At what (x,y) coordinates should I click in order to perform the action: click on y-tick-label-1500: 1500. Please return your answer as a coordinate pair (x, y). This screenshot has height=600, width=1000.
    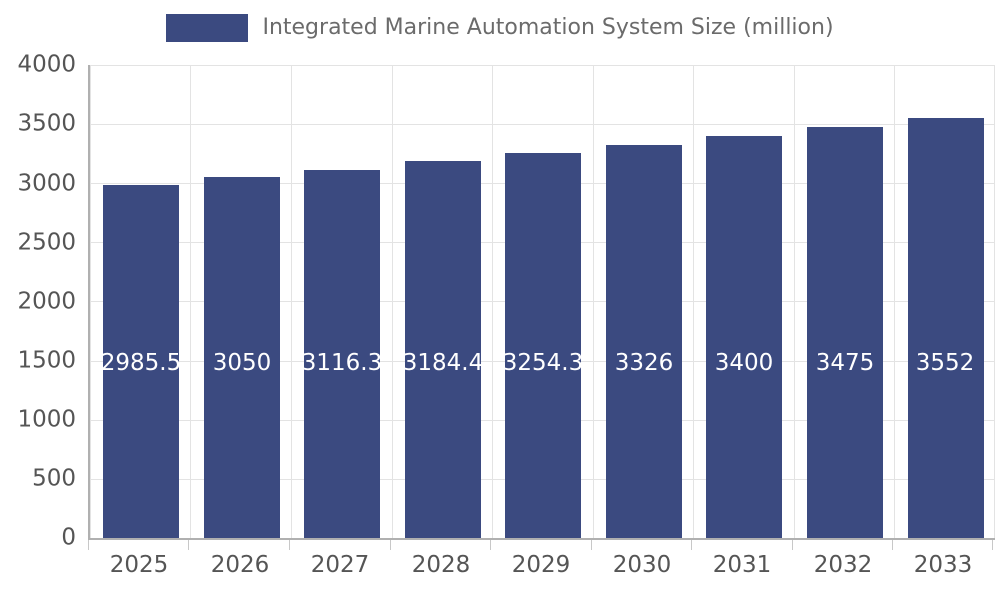
    Looking at the image, I should click on (46, 360).